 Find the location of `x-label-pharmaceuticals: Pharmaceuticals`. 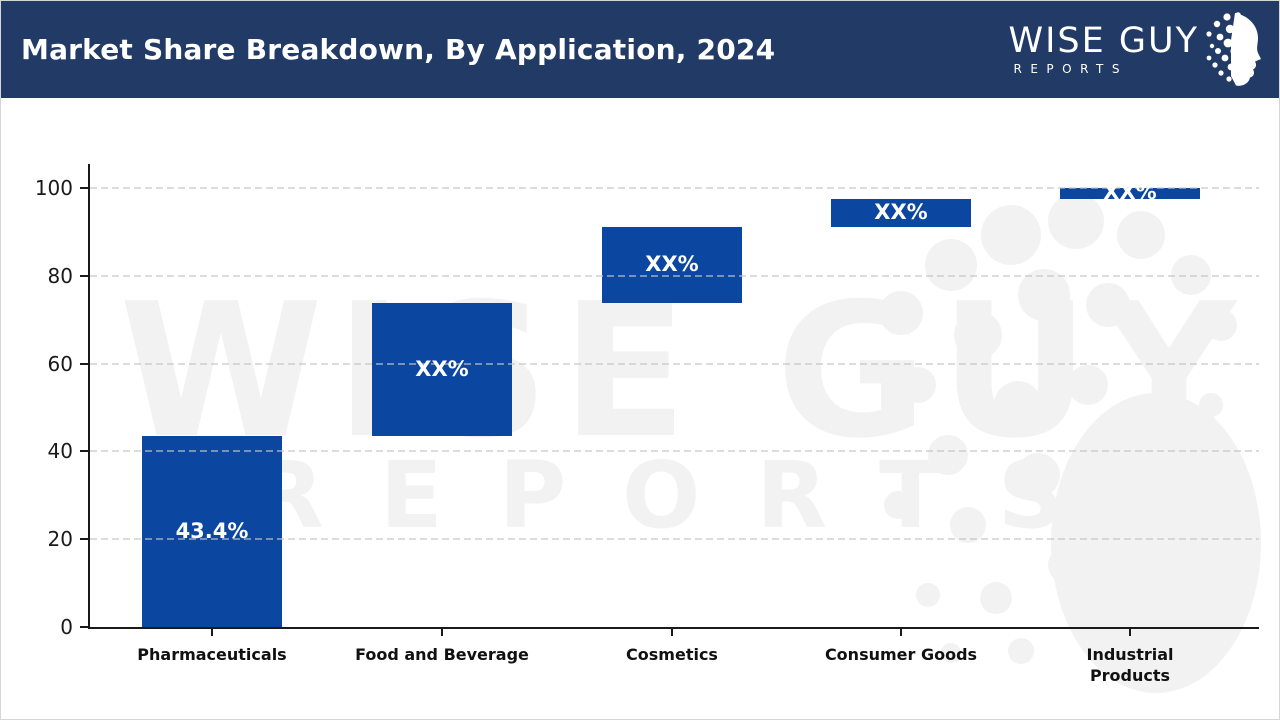

x-label-pharmaceuticals: Pharmaceuticals is located at coordinates (212, 654).